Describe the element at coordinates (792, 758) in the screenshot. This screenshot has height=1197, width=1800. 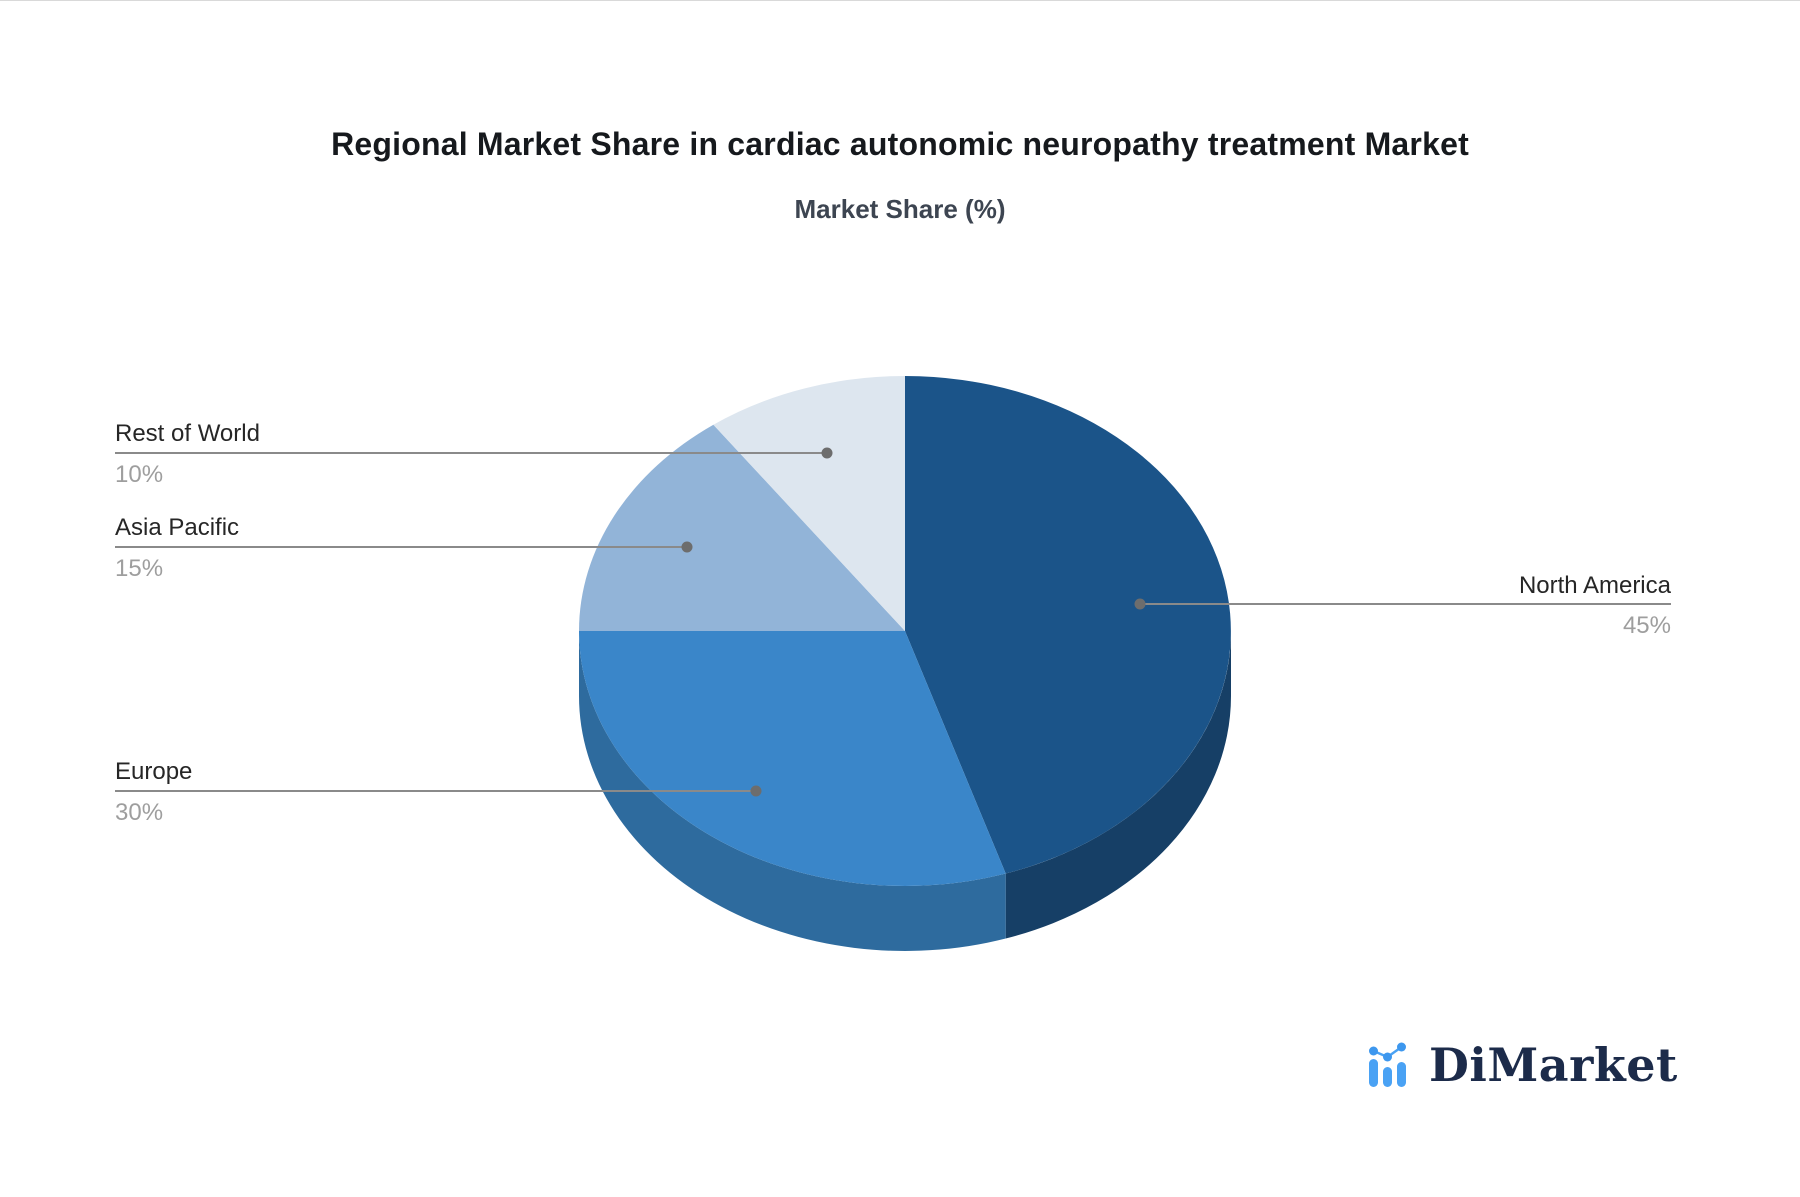
I see `pie-slice-europe` at that location.